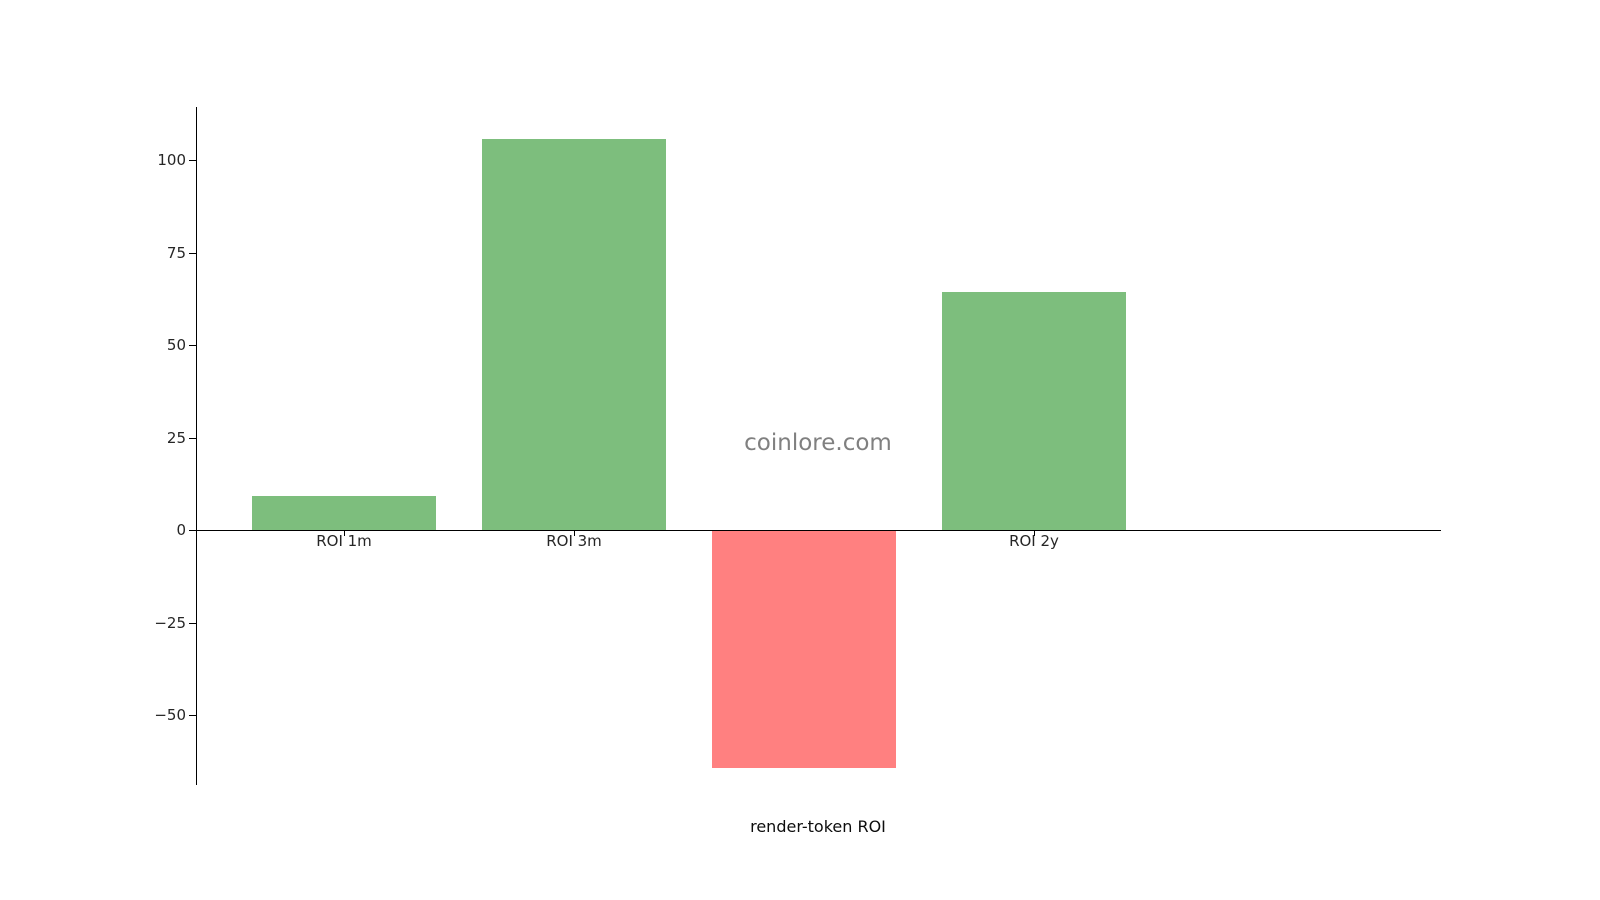 This screenshot has height=900, width=1600. What do you see at coordinates (196, 446) in the screenshot?
I see `y-axis-line` at bounding box center [196, 446].